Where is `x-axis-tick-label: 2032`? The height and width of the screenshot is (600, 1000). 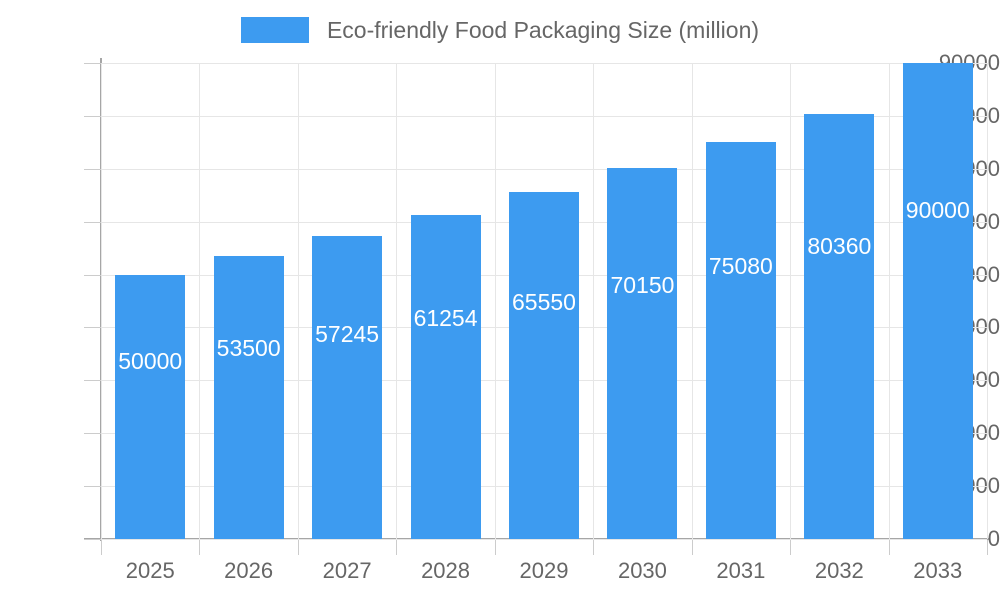
x-axis-tick-label: 2032 is located at coordinates (839, 570).